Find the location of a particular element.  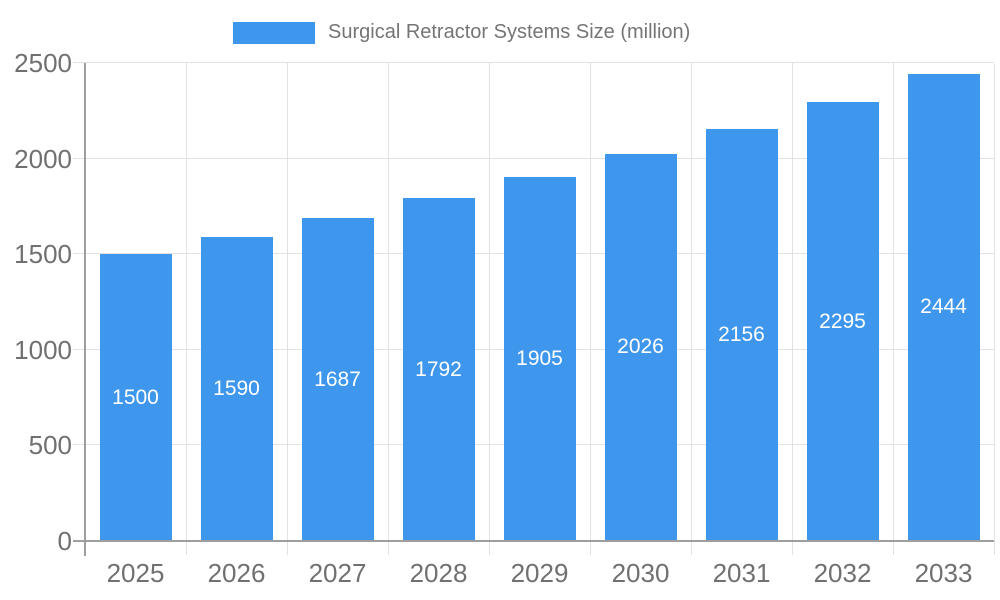

x-axis-line is located at coordinates (533, 541).